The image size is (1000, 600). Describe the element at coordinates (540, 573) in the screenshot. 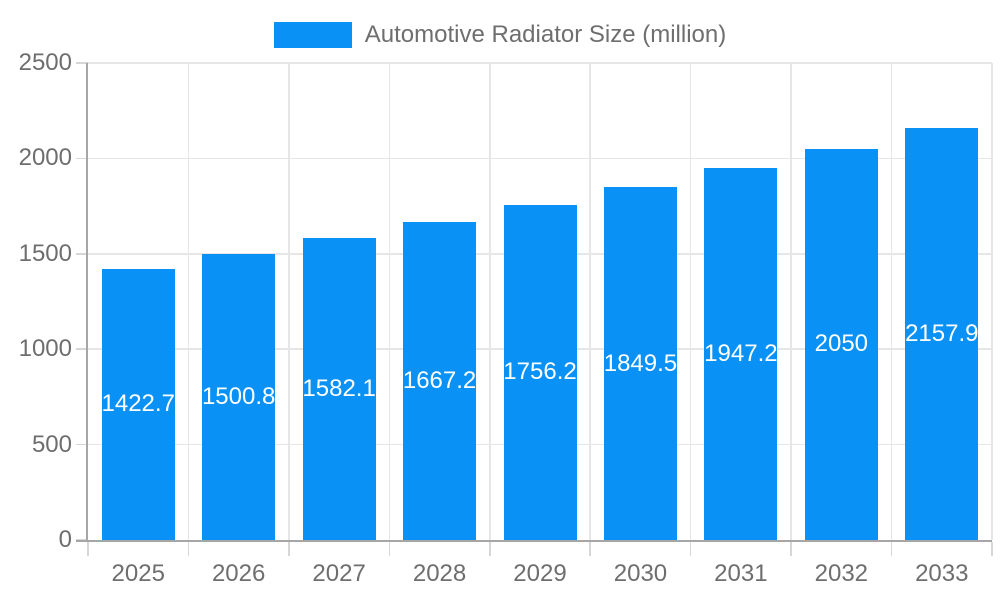

I see `x-axis-tick-label-2029: 2029` at that location.